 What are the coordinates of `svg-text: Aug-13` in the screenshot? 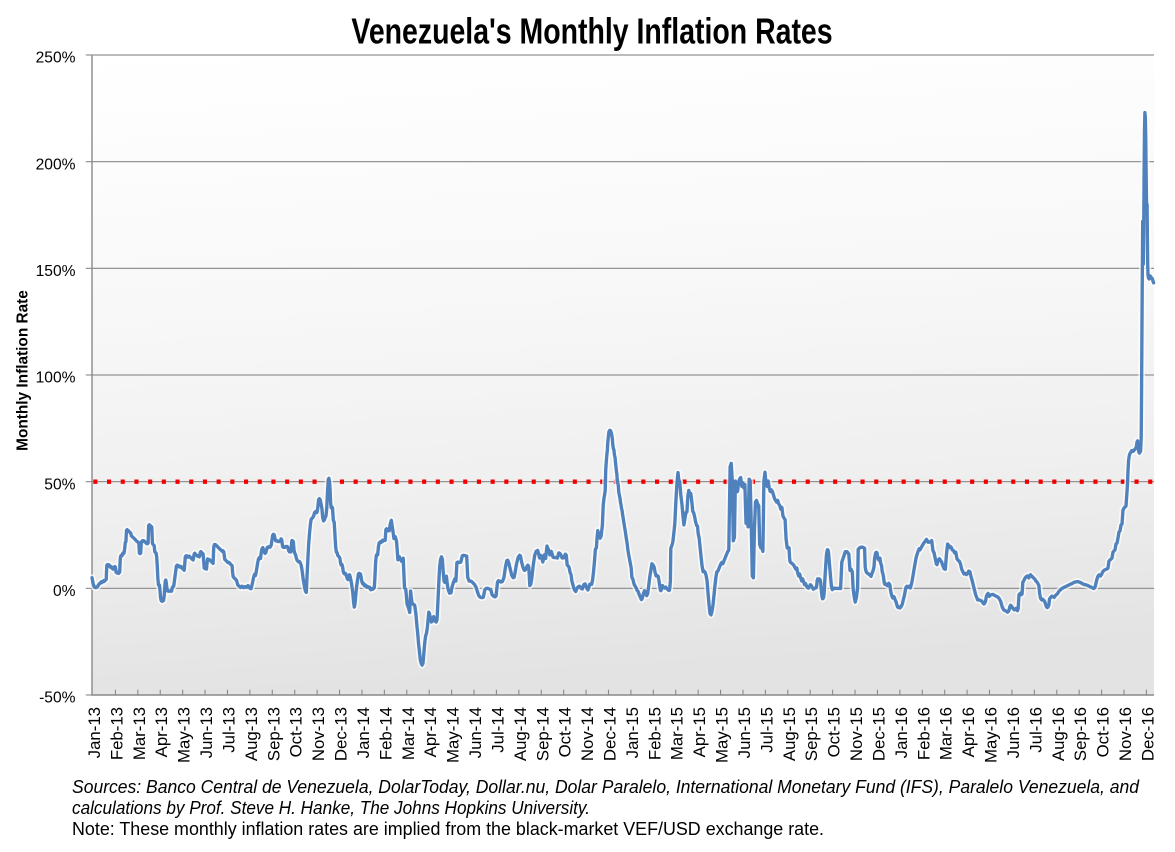 It's located at (251, 734).